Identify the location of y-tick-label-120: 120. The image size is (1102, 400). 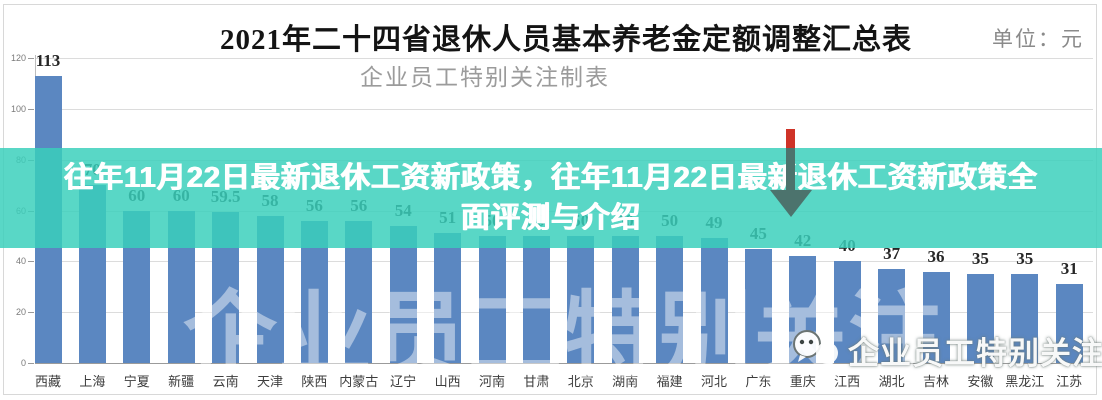
(18, 58).